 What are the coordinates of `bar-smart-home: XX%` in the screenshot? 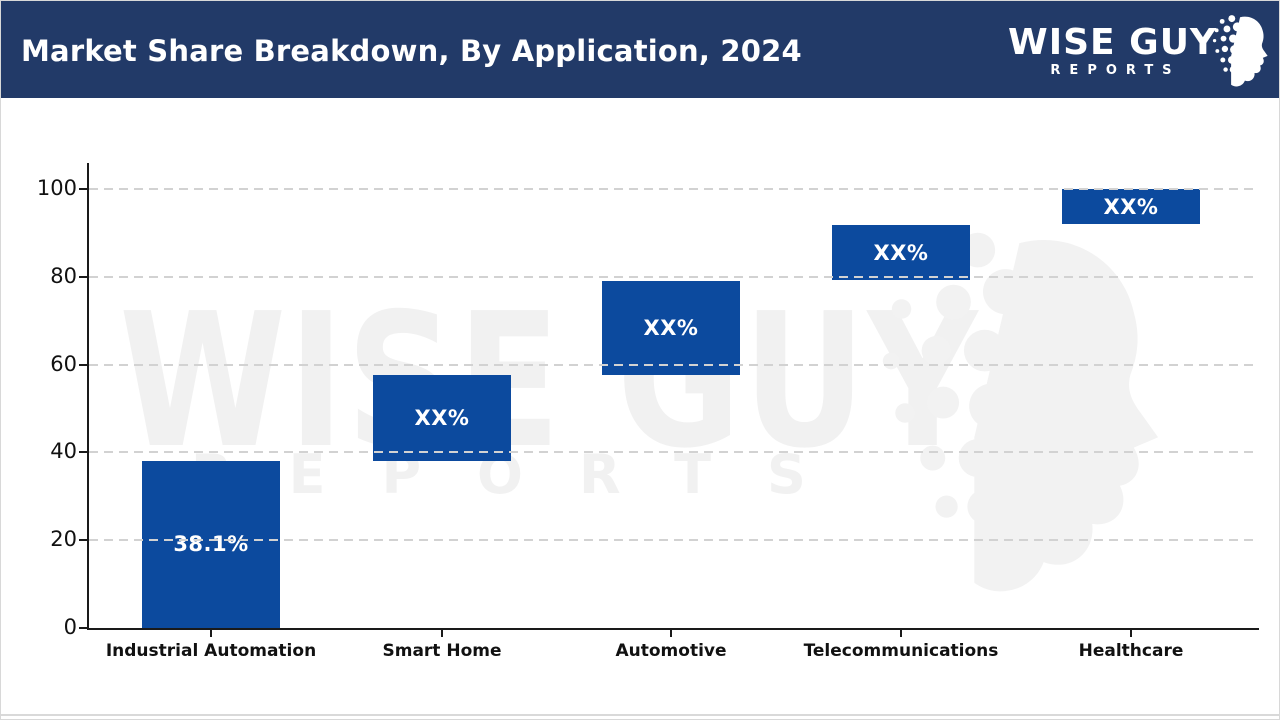 It's located at (442, 418).